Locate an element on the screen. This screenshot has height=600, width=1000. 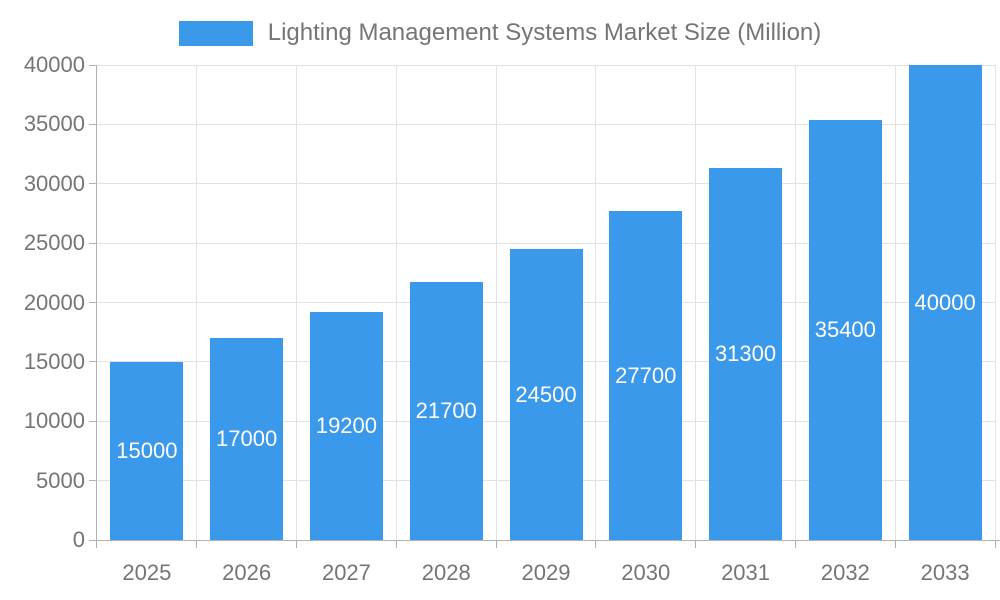
bar-value-label: 21700 is located at coordinates (446, 411).